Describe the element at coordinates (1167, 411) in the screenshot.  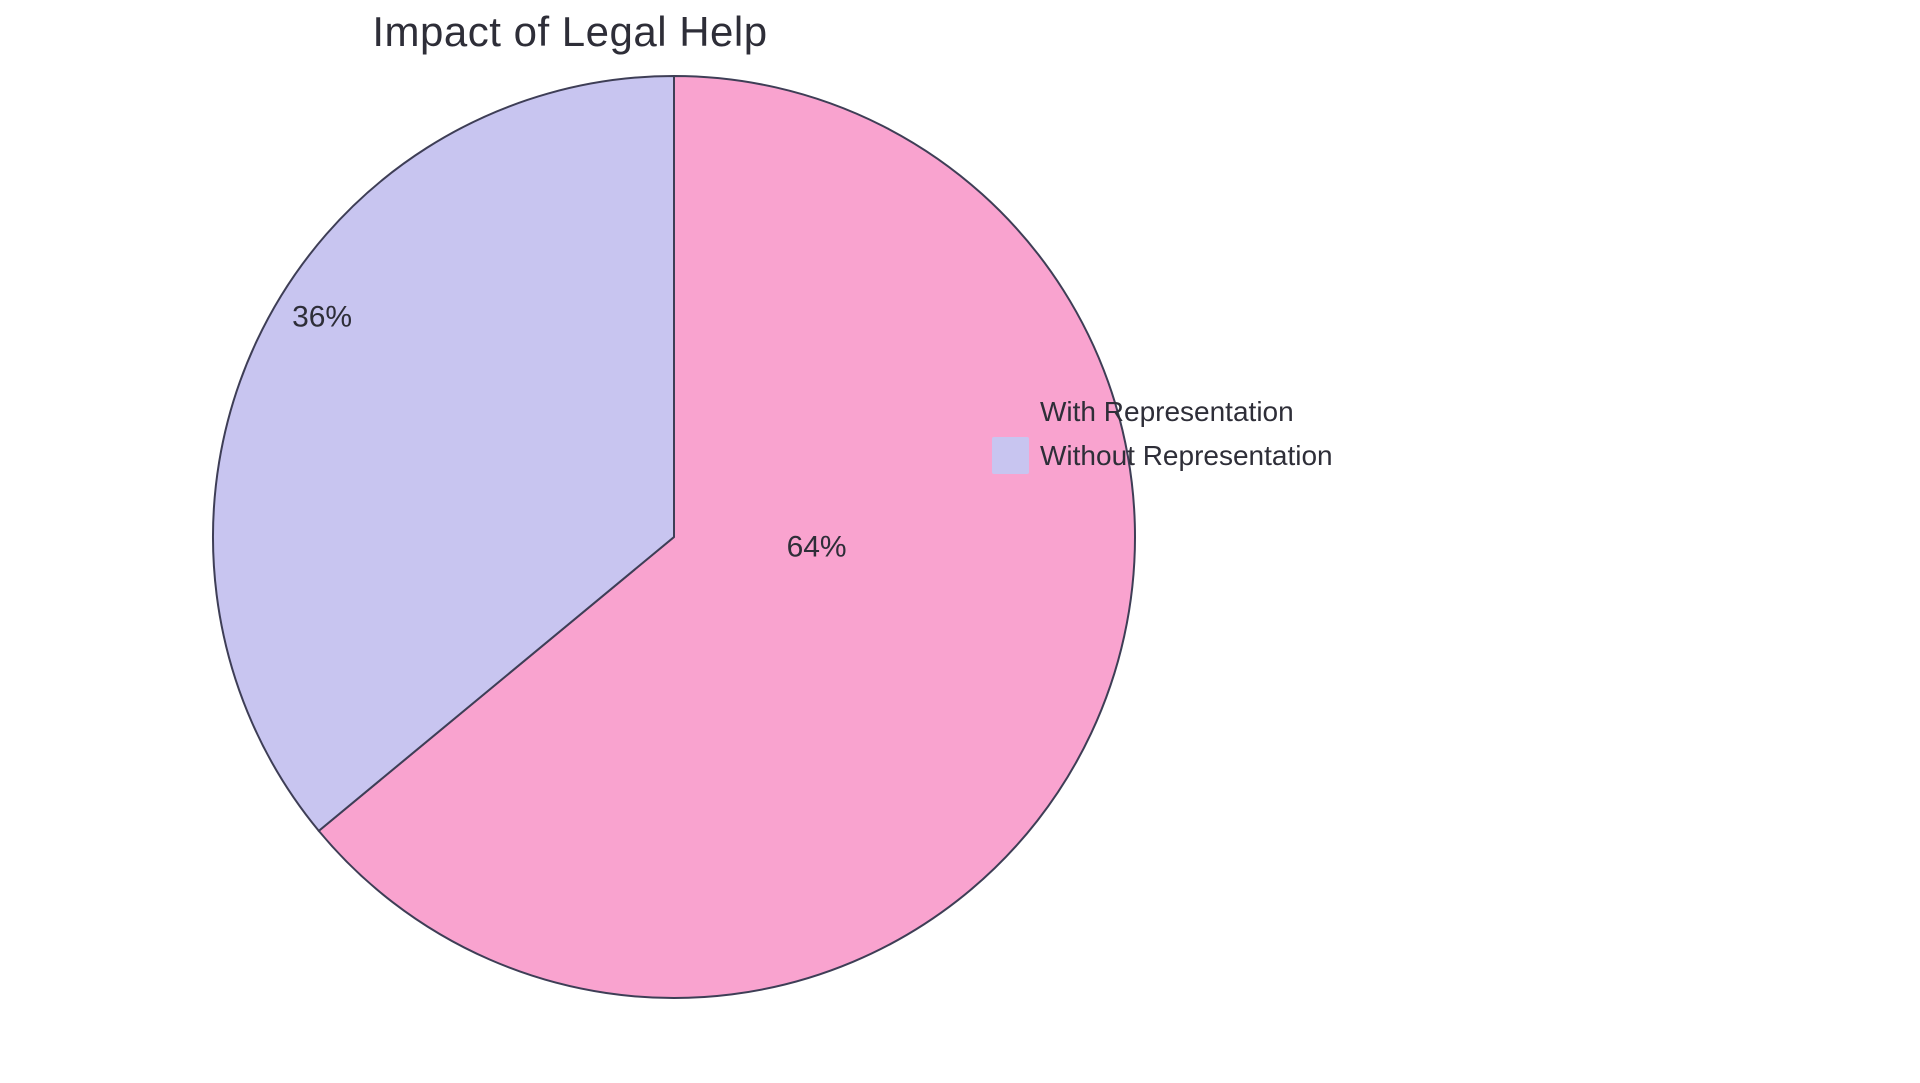
I see `legend-label: With Representation` at that location.